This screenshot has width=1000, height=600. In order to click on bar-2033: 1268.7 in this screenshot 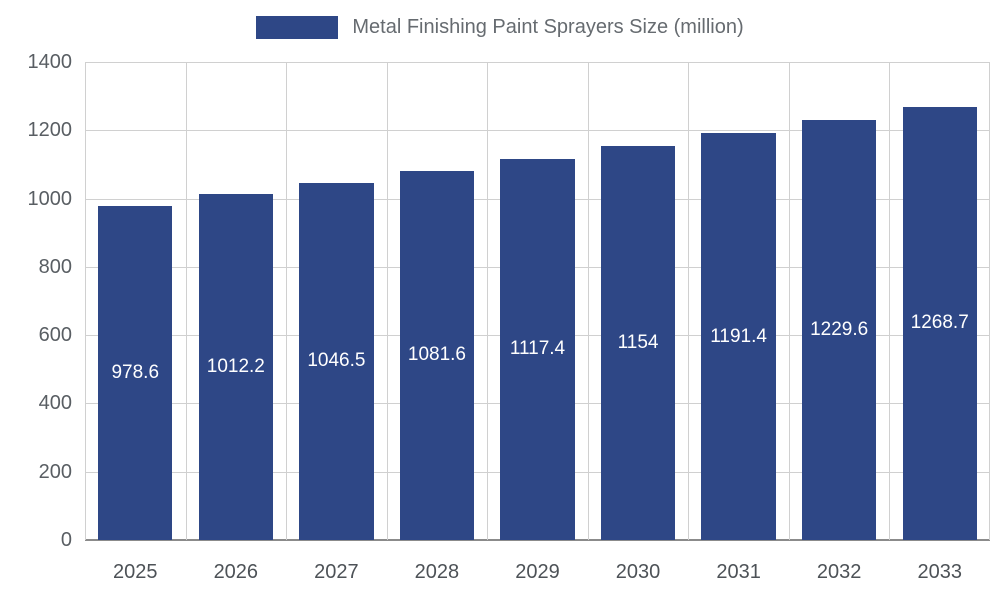, I will do `click(939, 323)`.